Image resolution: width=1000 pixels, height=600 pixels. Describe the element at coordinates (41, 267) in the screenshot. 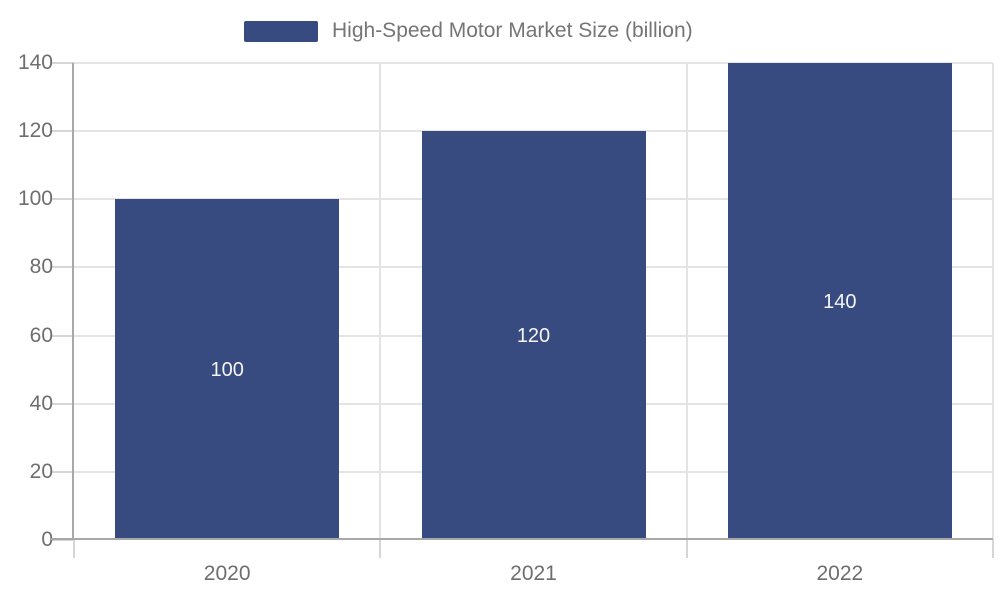

I see `y-axis-tick-label: 80` at that location.